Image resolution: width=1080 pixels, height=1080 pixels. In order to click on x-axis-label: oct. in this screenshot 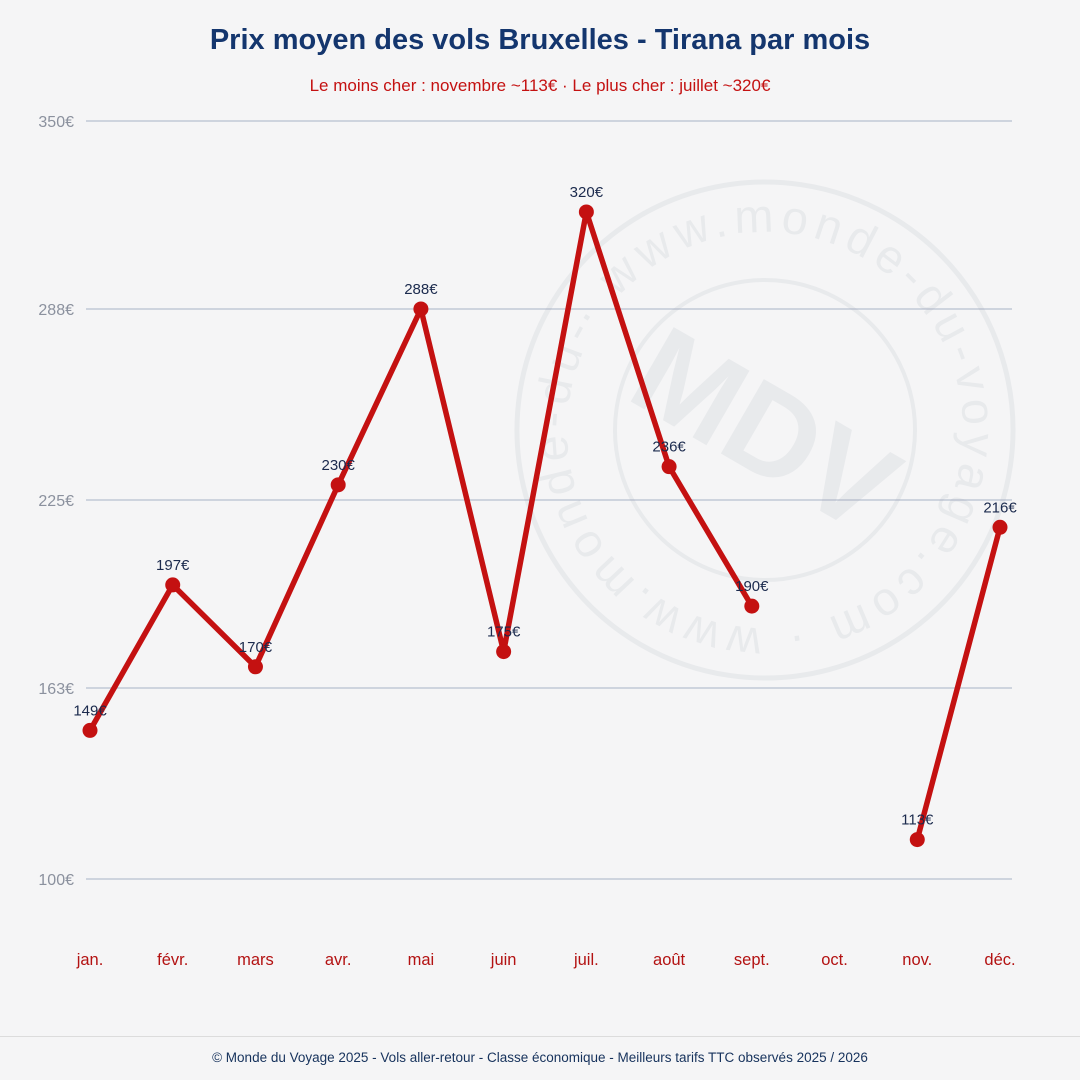, I will do `click(834, 960)`.